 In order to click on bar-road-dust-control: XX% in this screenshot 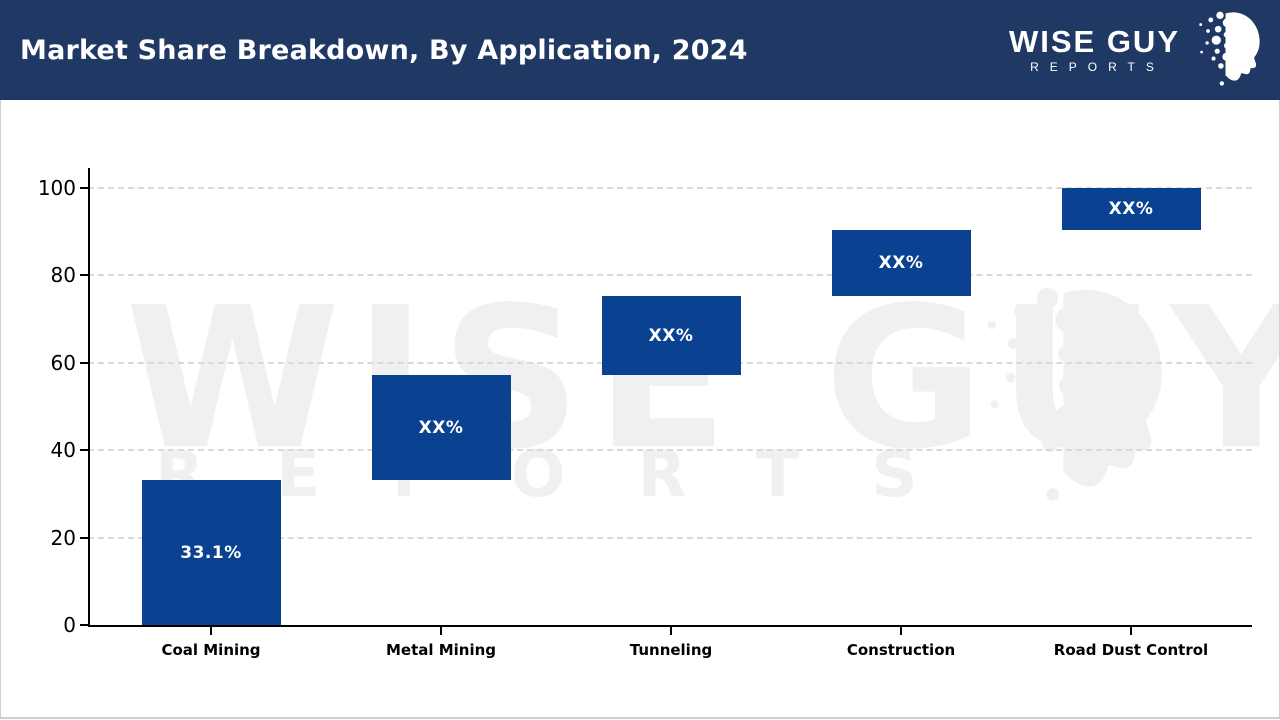, I will do `click(1131, 209)`.